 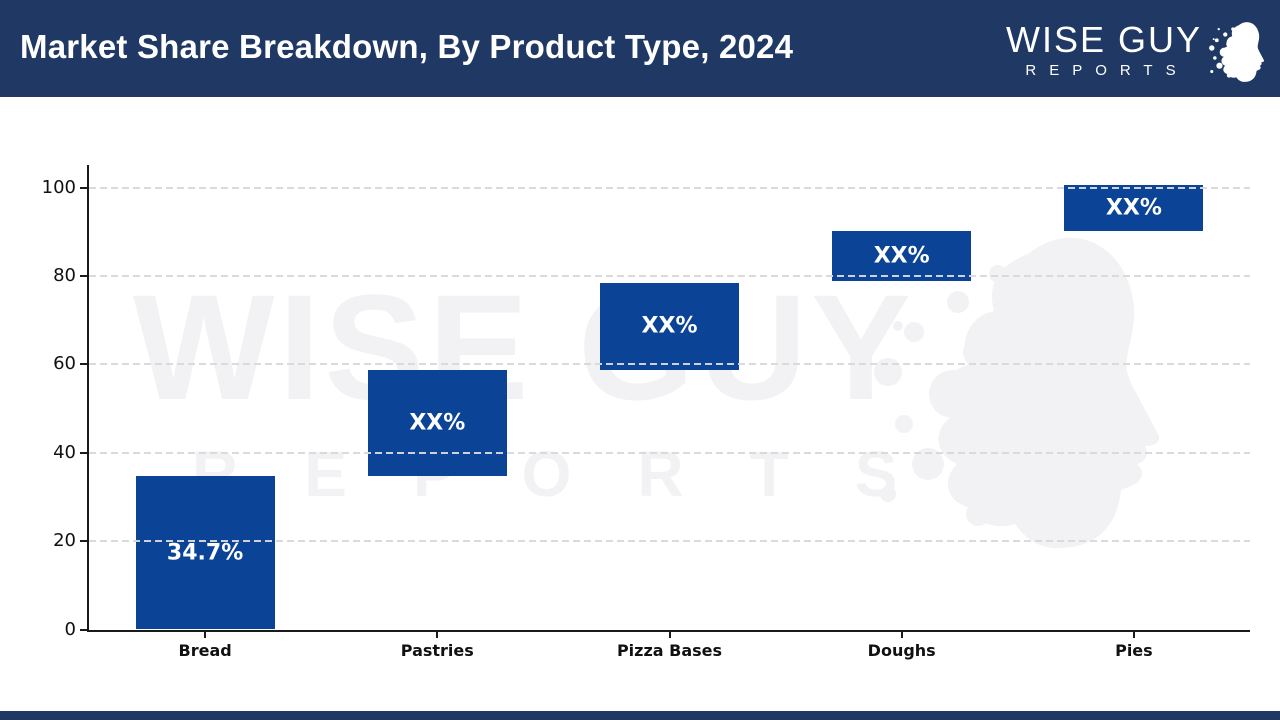 I want to click on watermark-head-profile-icon, so click(x=1017, y=393).